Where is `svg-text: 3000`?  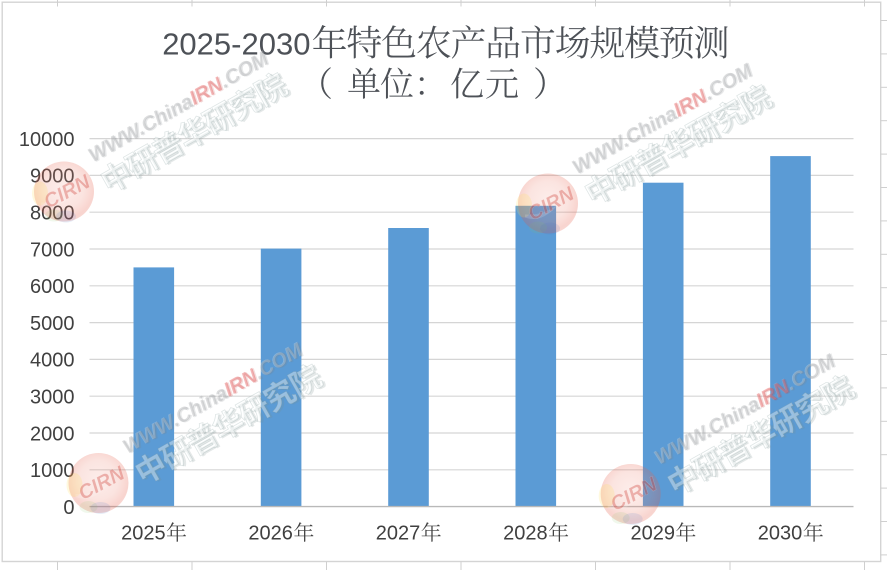
svg-text: 3000 is located at coordinates (52, 398).